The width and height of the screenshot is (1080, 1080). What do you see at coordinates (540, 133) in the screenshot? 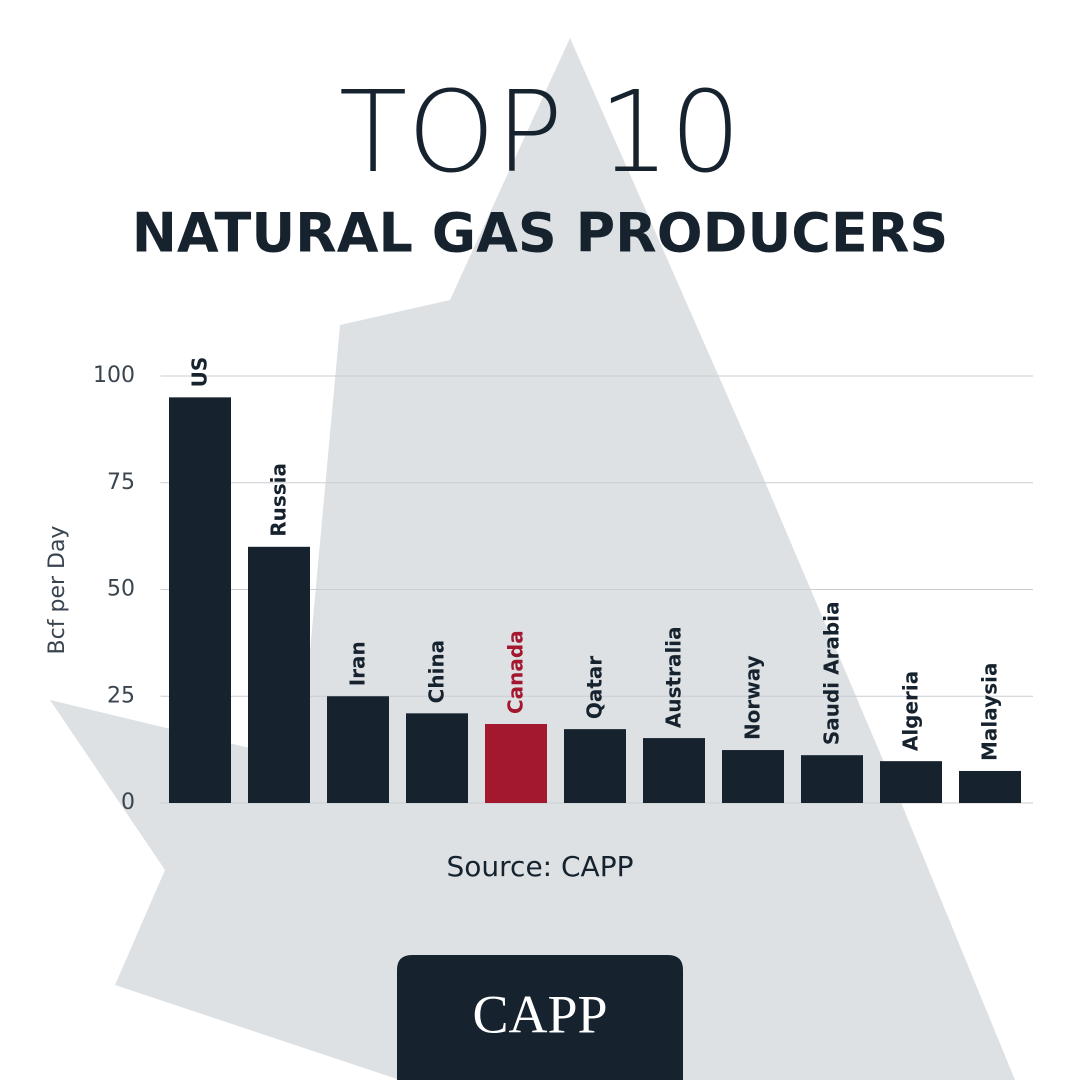
I see `chart-title: TOP 10` at bounding box center [540, 133].